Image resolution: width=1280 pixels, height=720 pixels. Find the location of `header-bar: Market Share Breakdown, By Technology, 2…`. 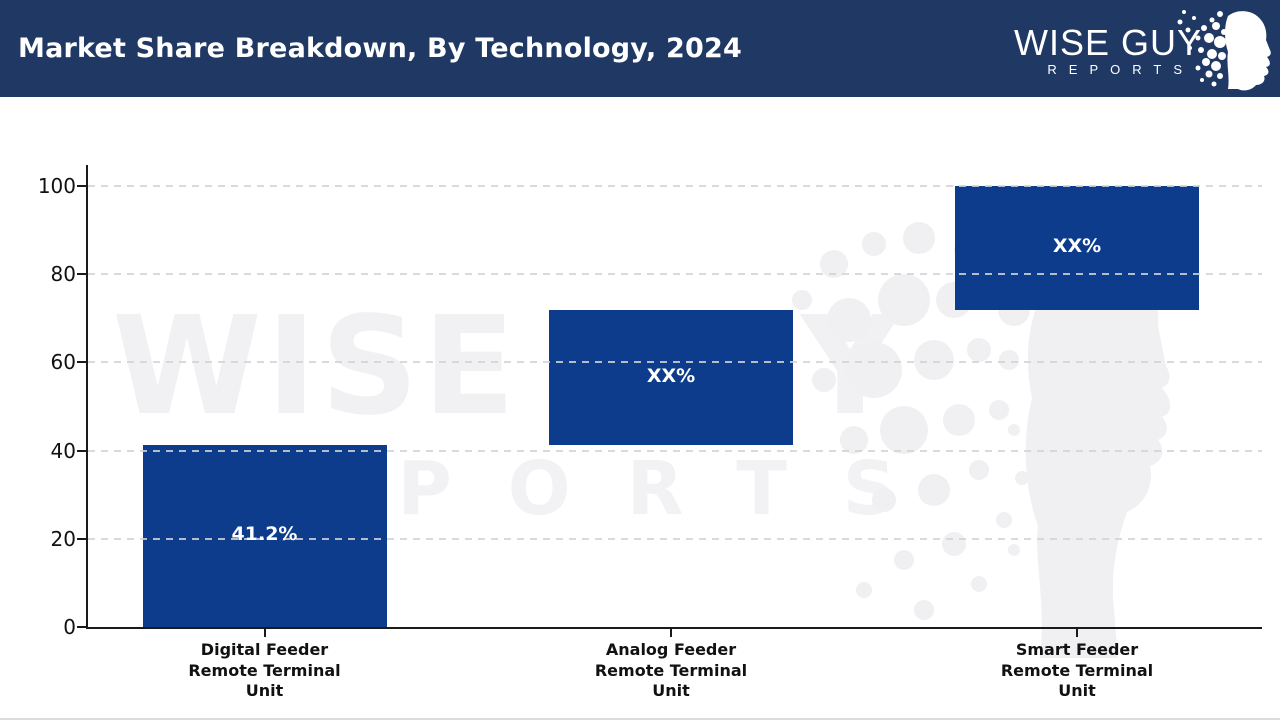

header-bar: Market Share Breakdown, By Technology, 2… is located at coordinates (640, 48).